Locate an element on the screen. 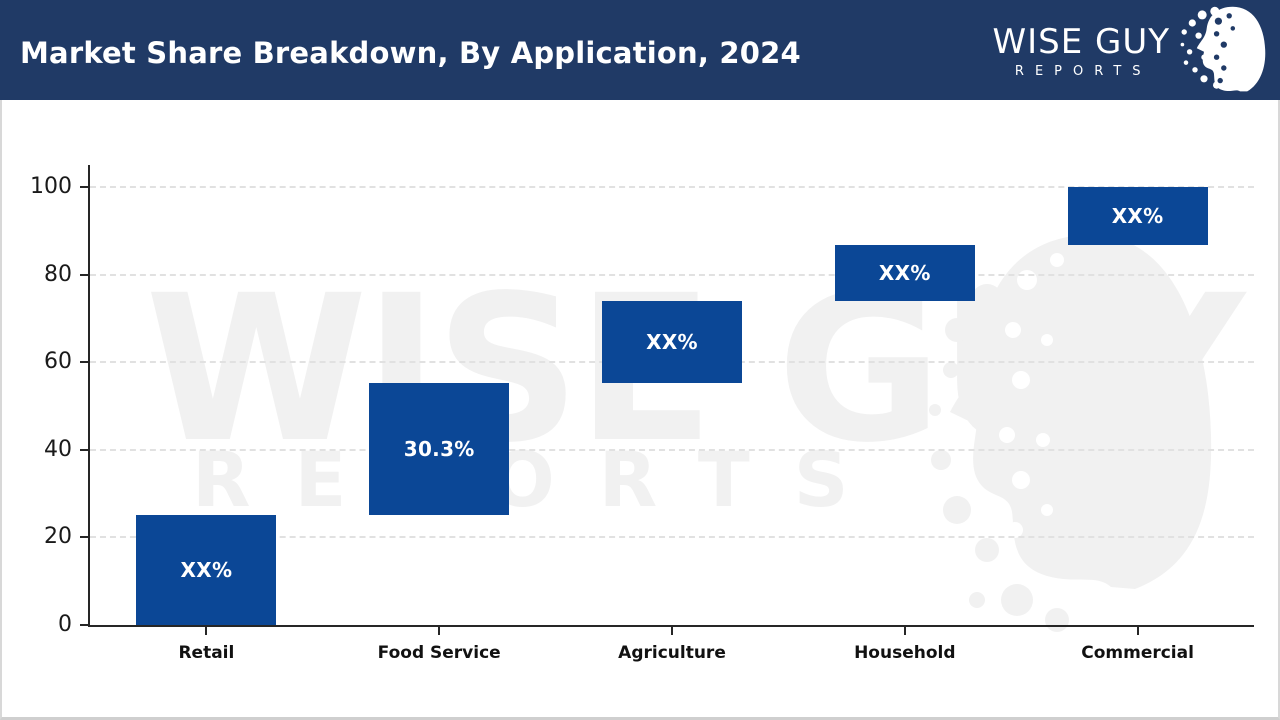  y-tick-label: 100 is located at coordinates (51, 186).